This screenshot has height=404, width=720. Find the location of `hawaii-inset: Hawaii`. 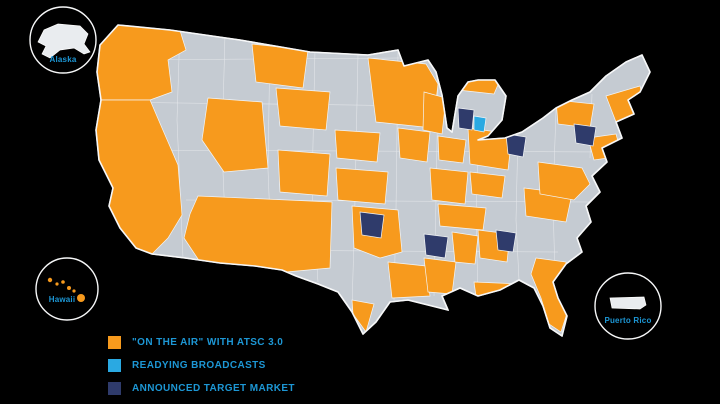

hawaii-inset: Hawaii is located at coordinates (67, 289).